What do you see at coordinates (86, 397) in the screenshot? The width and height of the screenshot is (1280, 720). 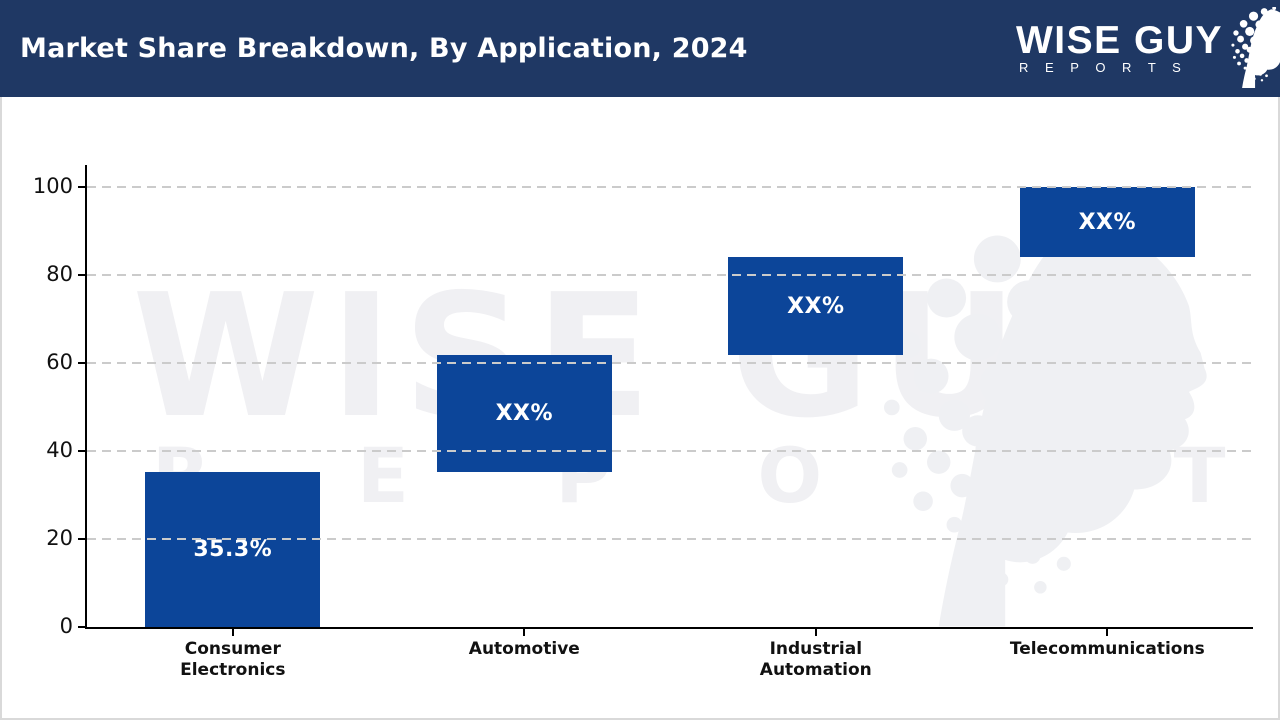 I see `y-axis-spine` at bounding box center [86, 397].